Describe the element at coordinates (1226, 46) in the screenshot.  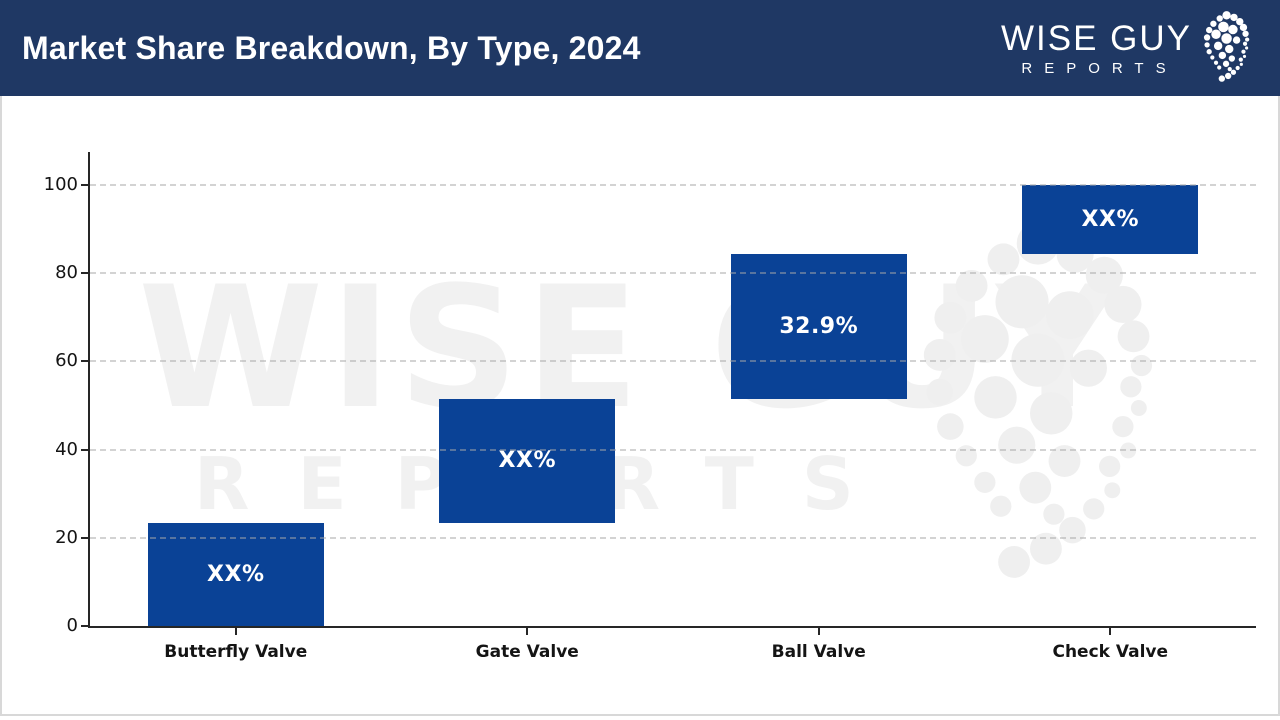
I see `wiseguy-head-icon` at that location.